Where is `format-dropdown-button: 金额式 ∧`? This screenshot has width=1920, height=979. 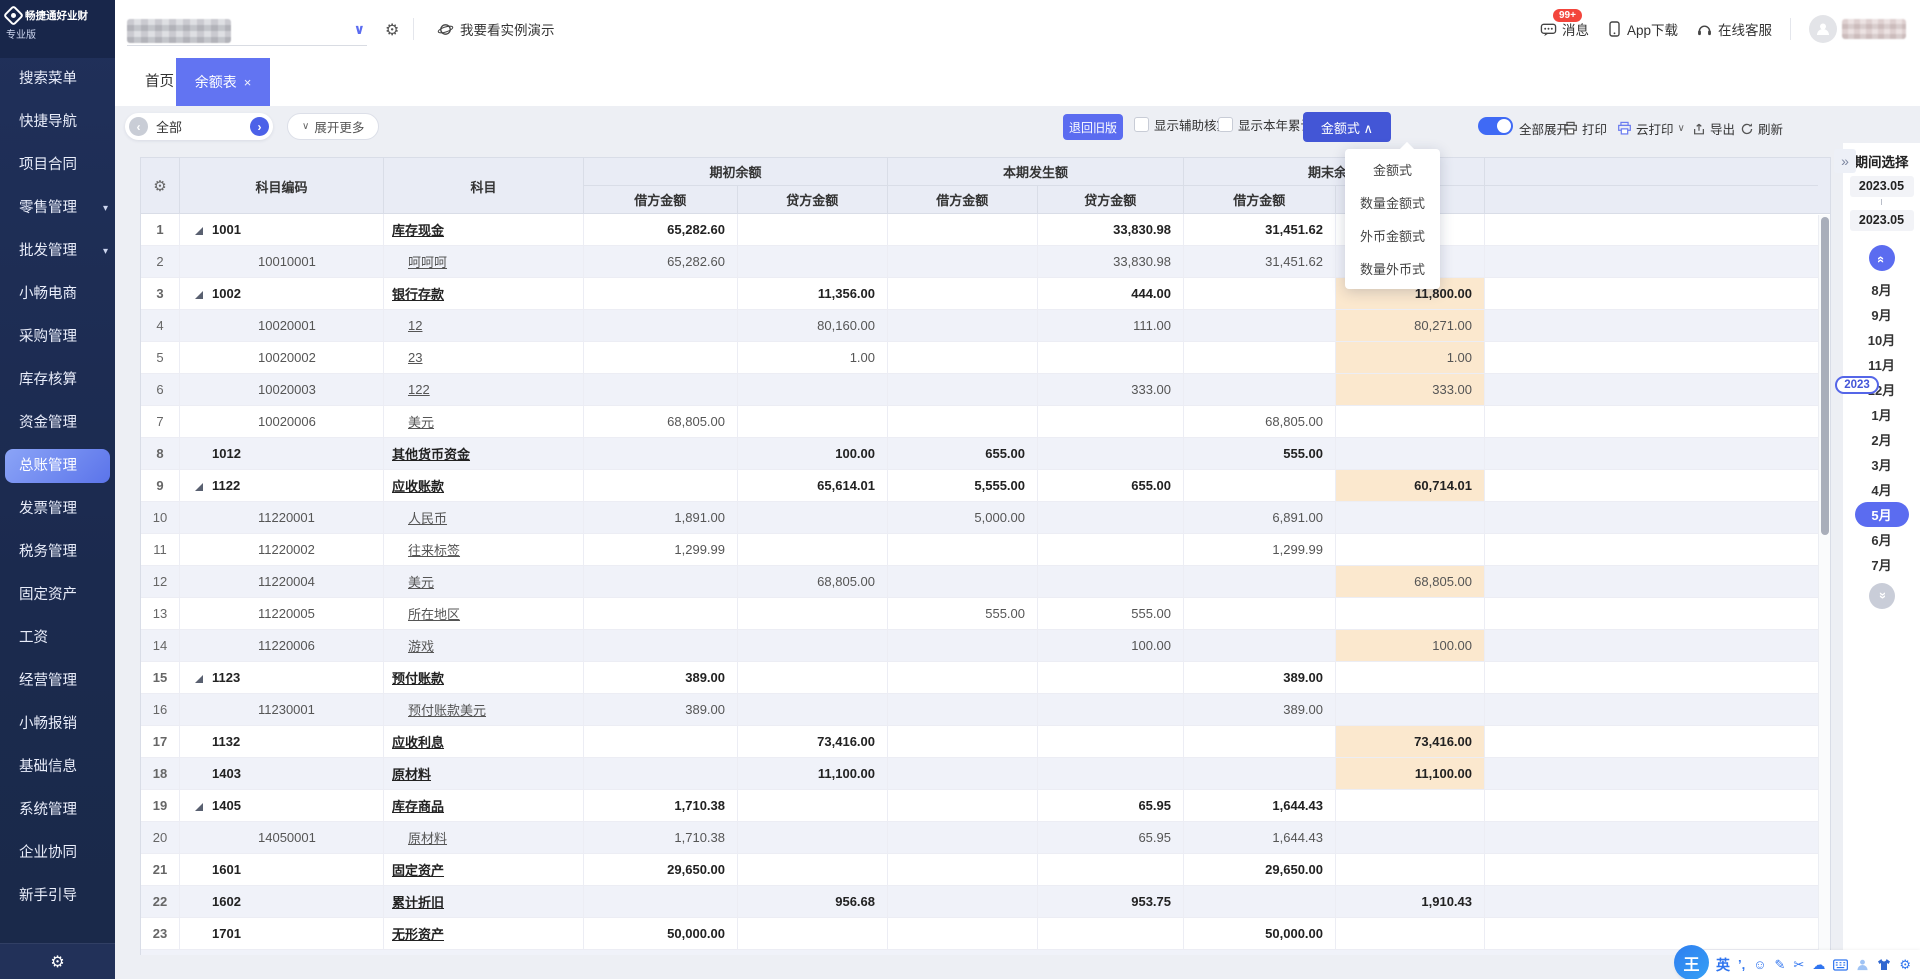
format-dropdown-button: 金额式 ∧ is located at coordinates (1347, 127).